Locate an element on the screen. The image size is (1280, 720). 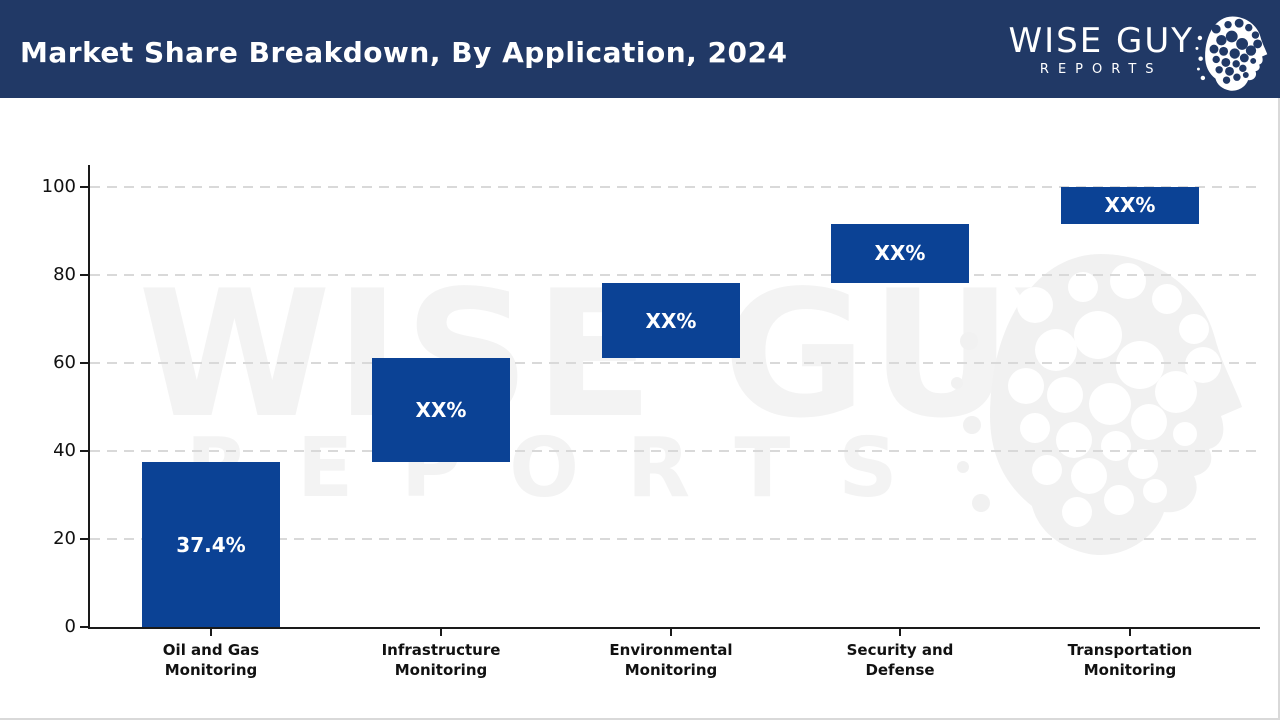
y-axis-line is located at coordinates (89, 397).